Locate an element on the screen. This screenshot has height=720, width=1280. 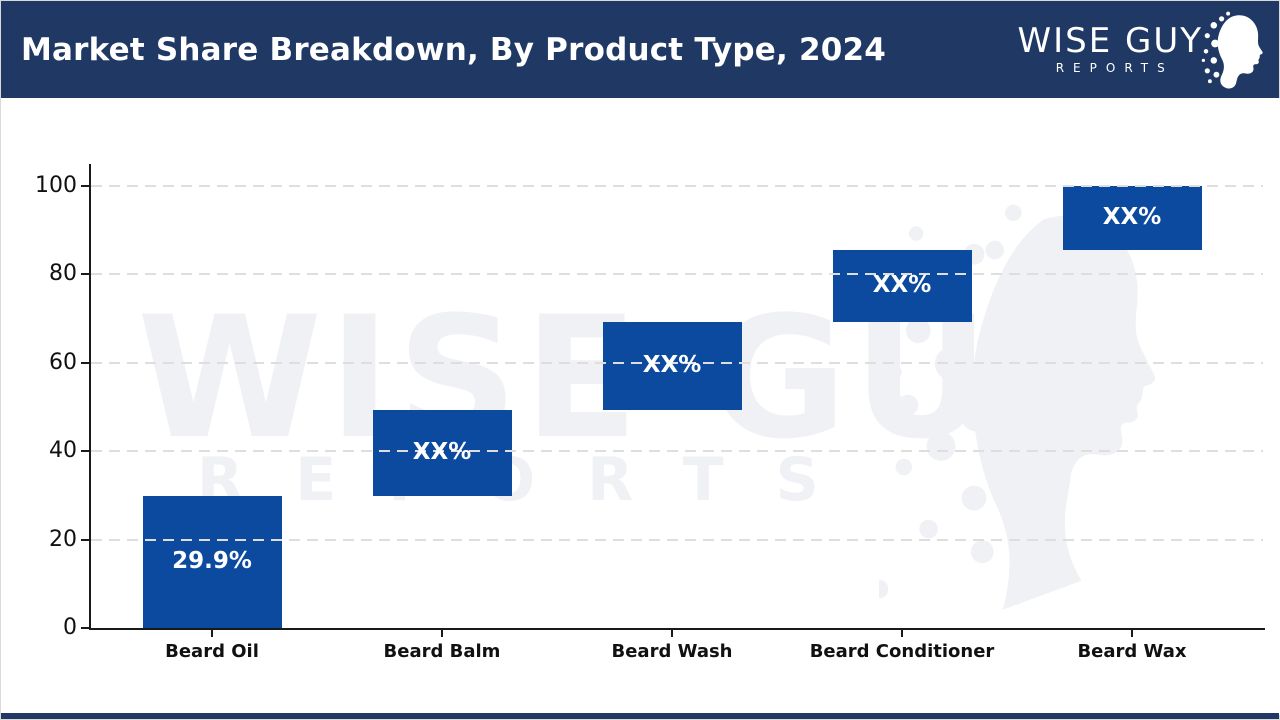
logo-subtitle: REPORTS is located at coordinates (1114, 68).